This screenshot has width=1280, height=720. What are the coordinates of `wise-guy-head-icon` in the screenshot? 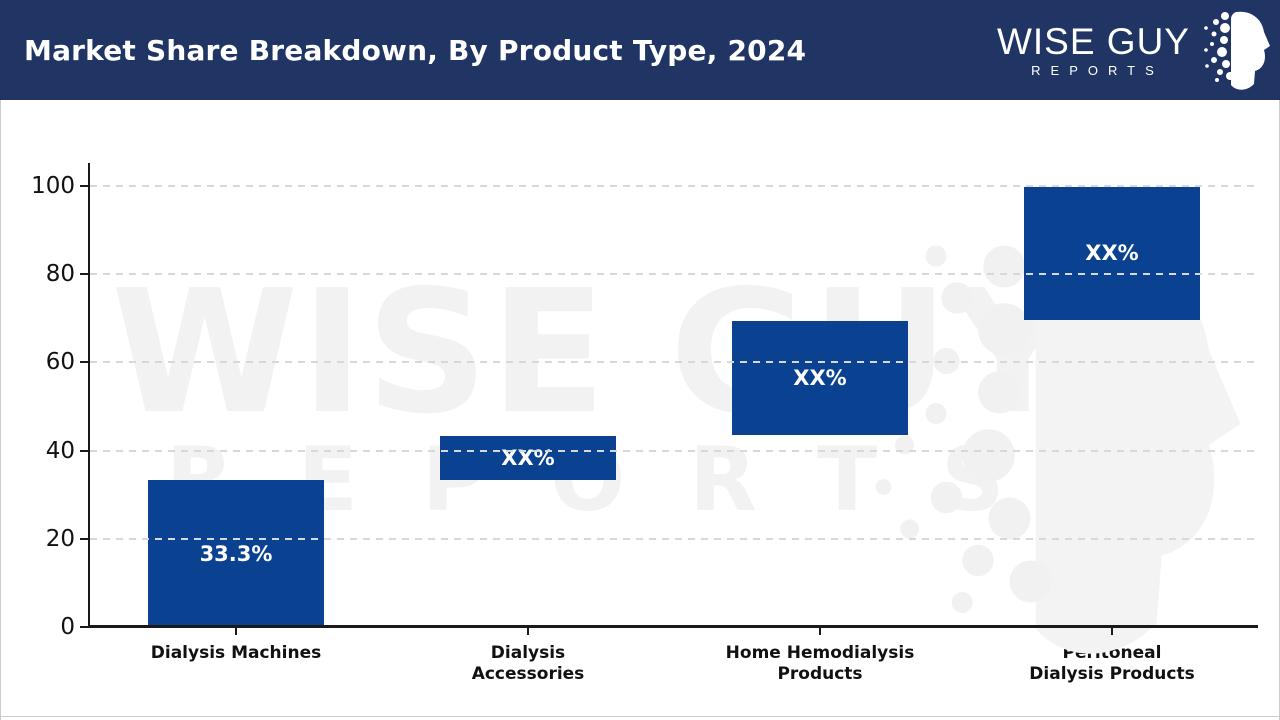 It's located at (1237, 50).